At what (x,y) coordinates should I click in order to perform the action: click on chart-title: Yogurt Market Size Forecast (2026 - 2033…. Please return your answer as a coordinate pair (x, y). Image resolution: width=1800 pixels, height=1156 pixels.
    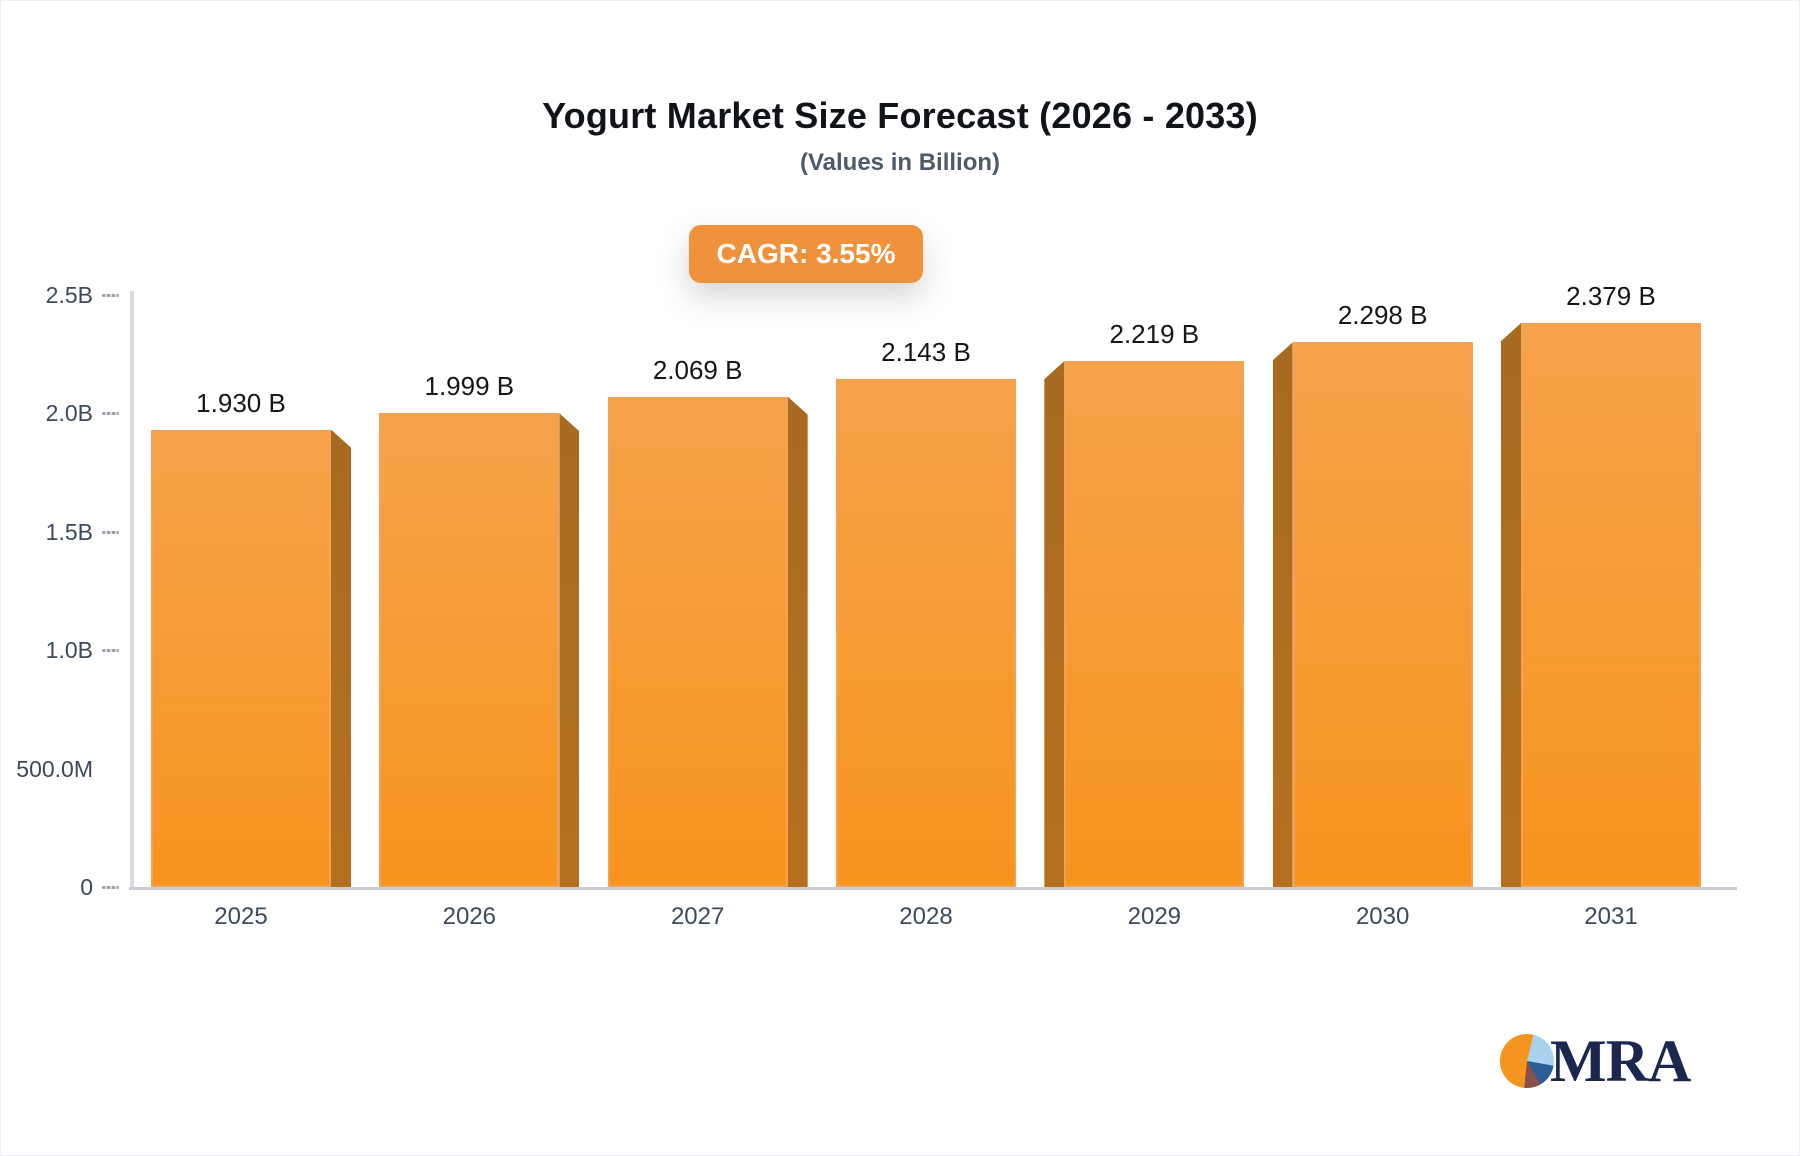
    Looking at the image, I should click on (900, 115).